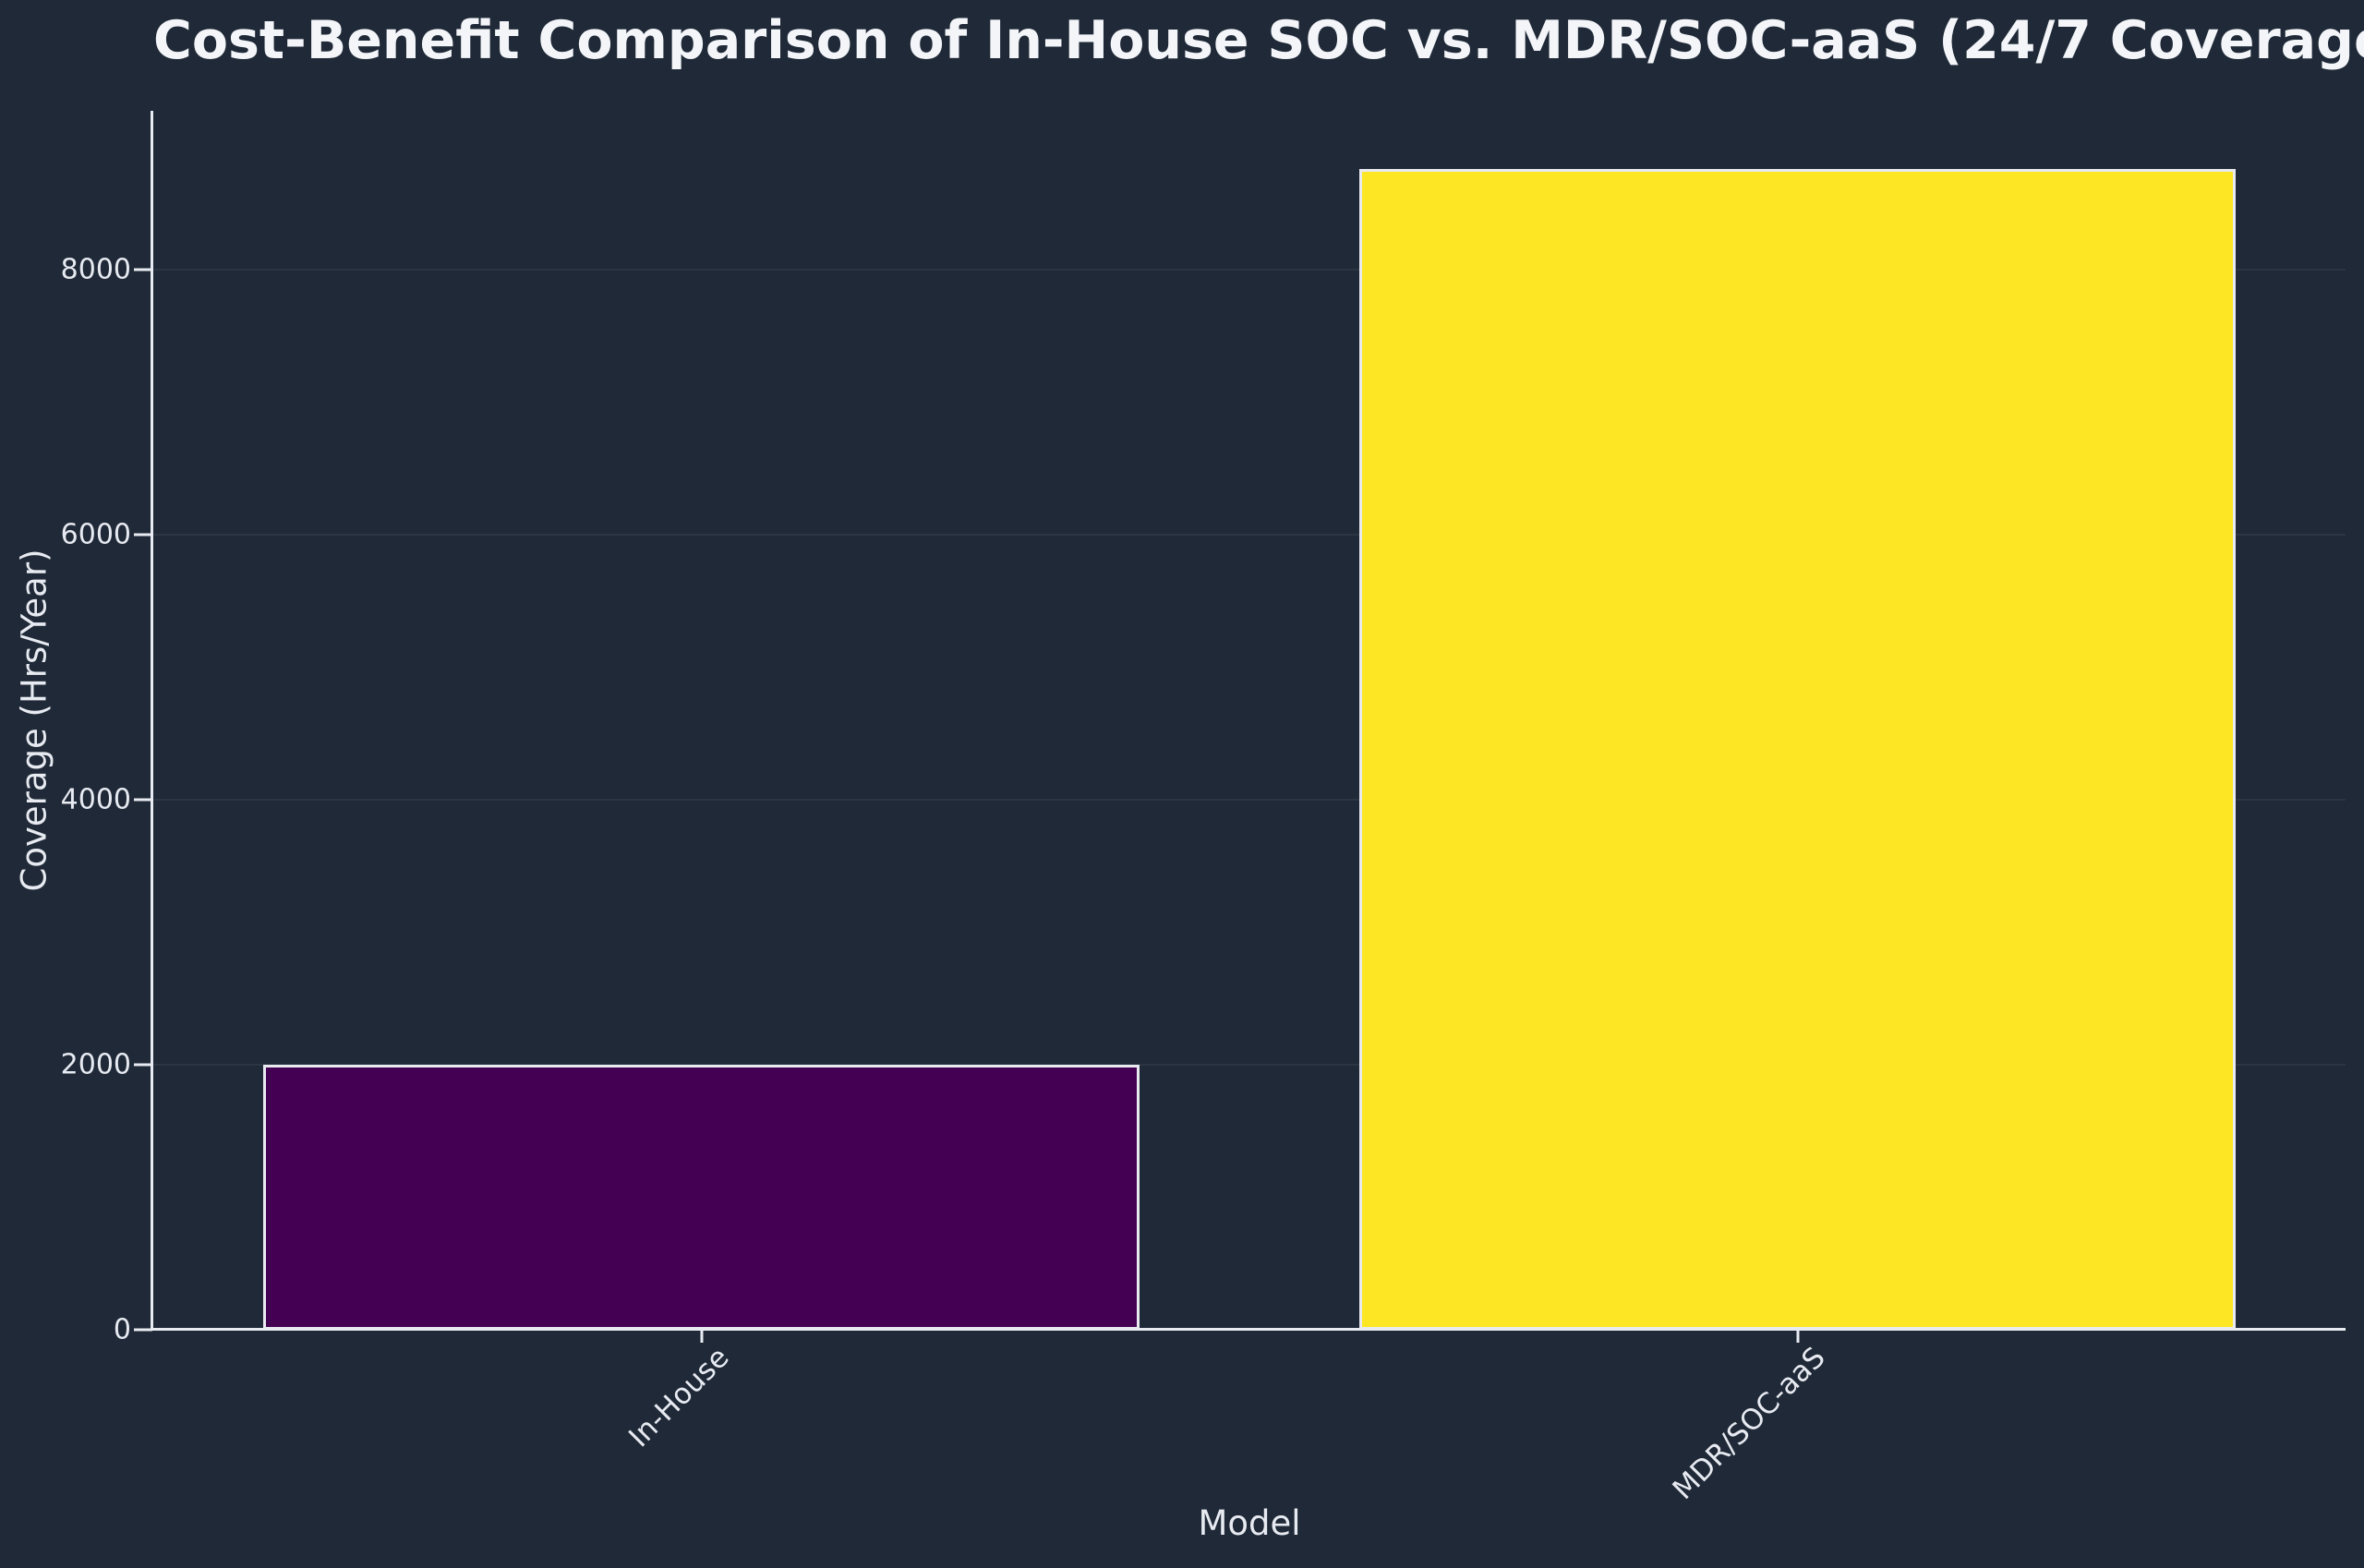 Image resolution: width=2364 pixels, height=1568 pixels. I want to click on x-tick-label-2: MDR/SOC-aaS, so click(1749, 1424).